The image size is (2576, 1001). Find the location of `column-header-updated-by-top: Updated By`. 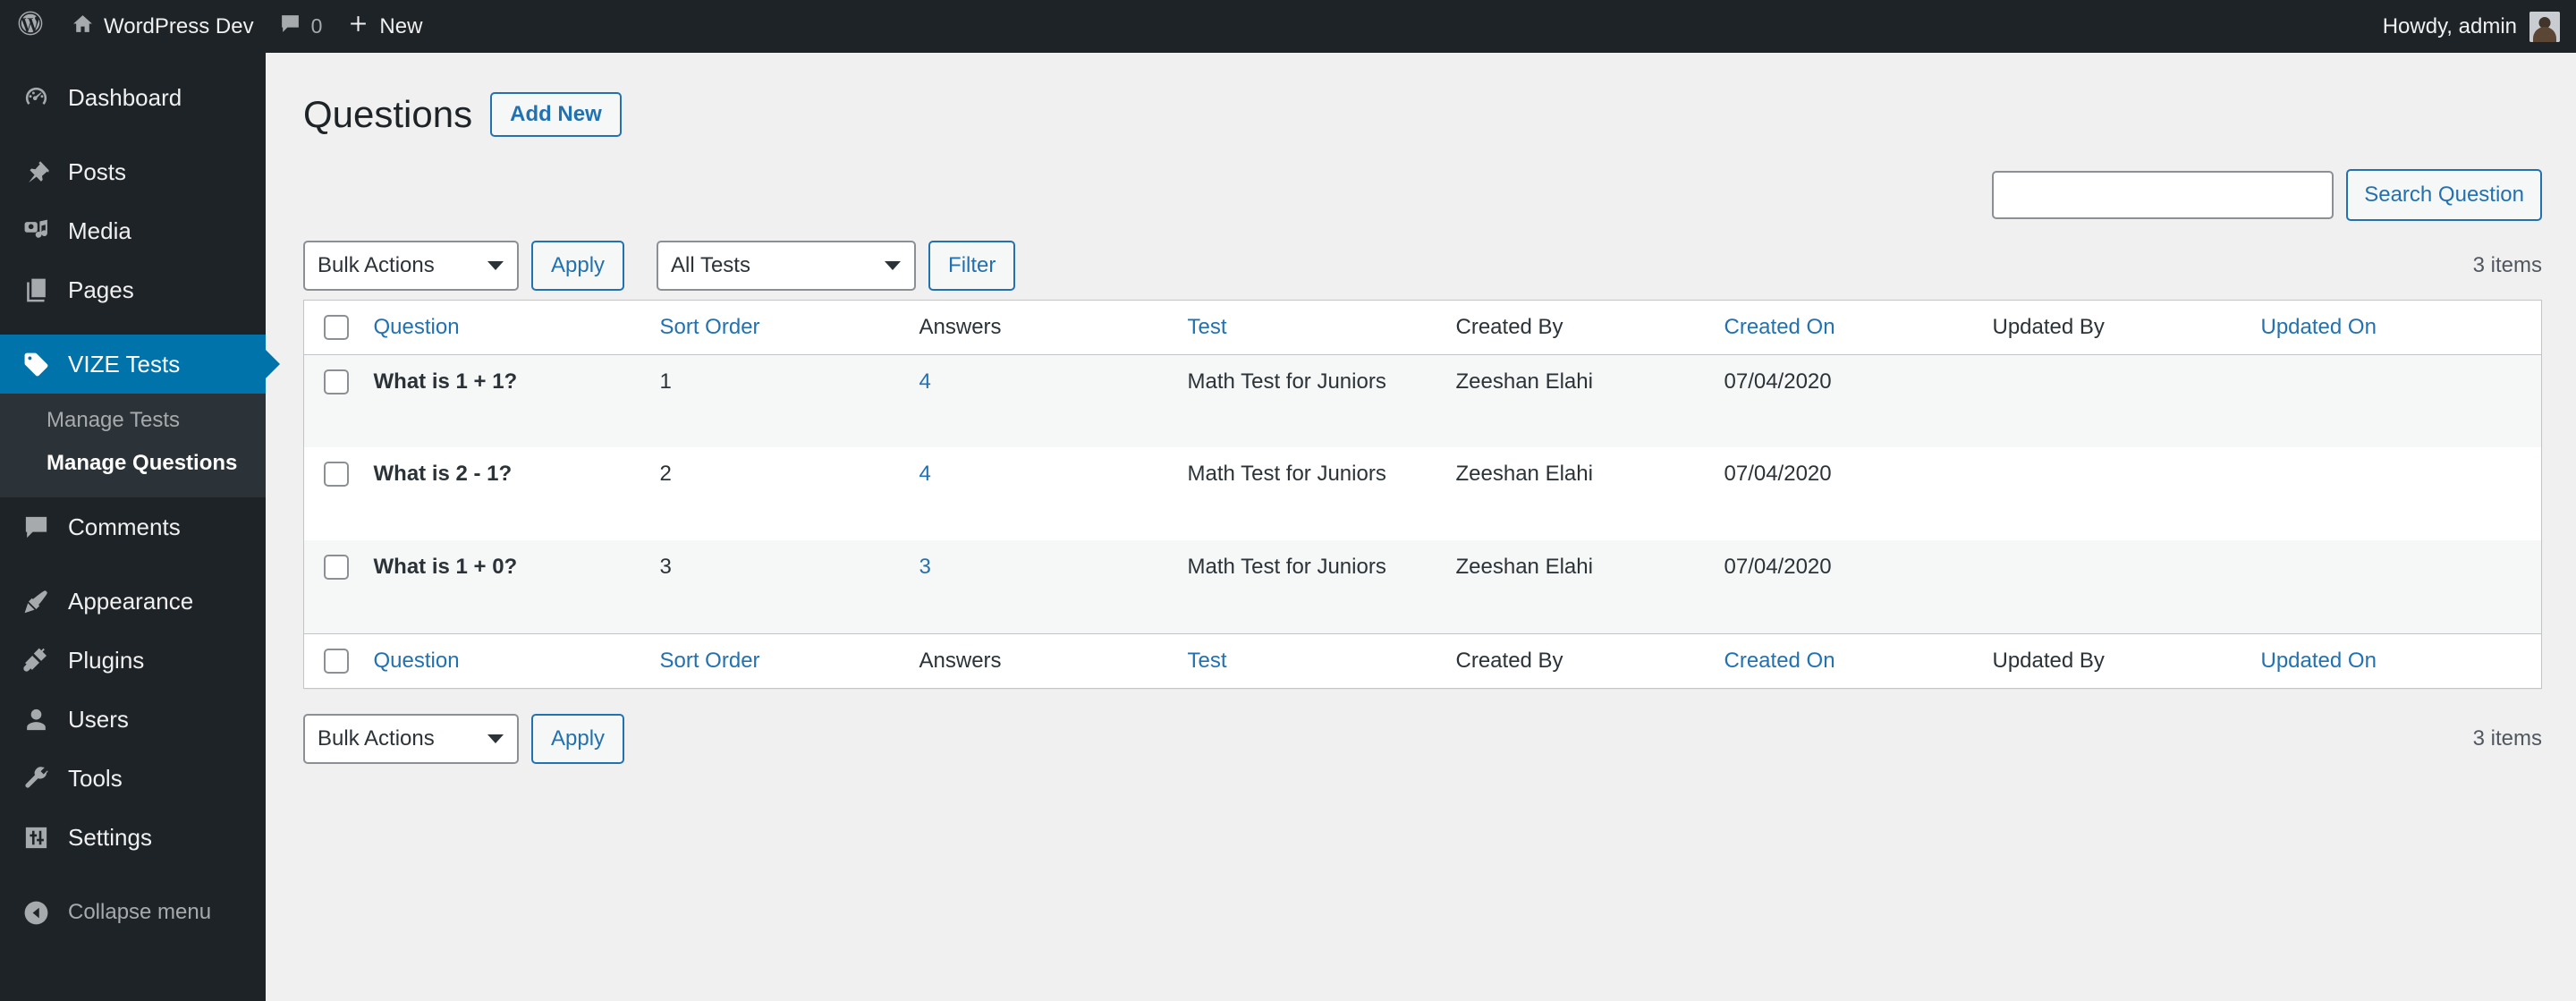

column-header-updated-by-top: Updated By is located at coordinates (2110, 327).